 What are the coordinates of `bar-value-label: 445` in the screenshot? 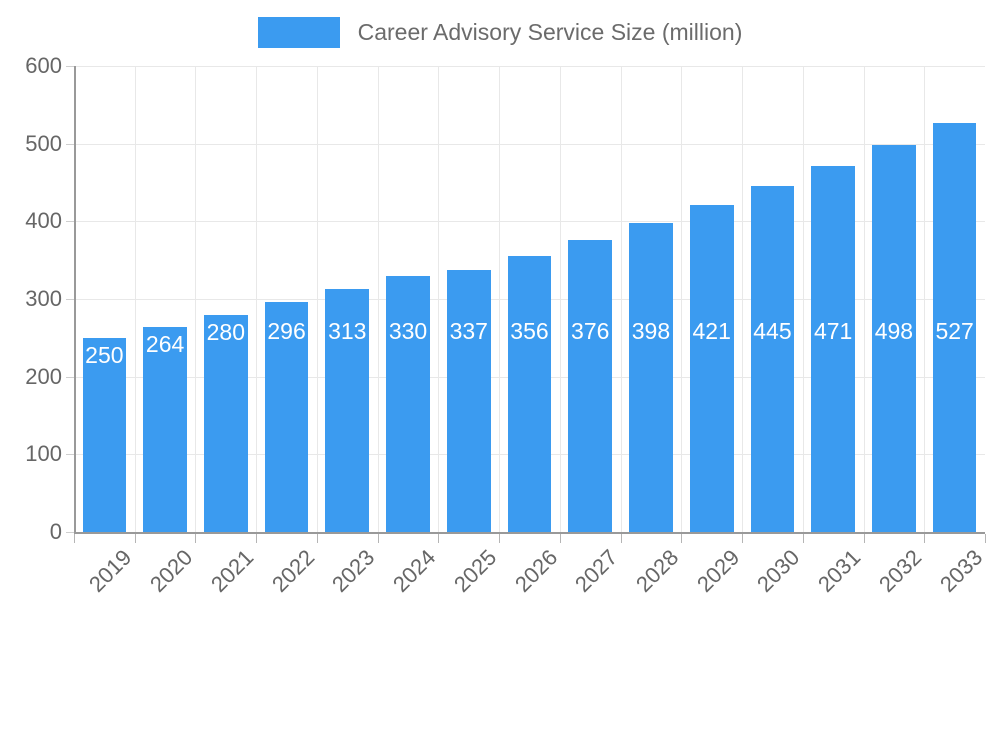 It's located at (772, 331).